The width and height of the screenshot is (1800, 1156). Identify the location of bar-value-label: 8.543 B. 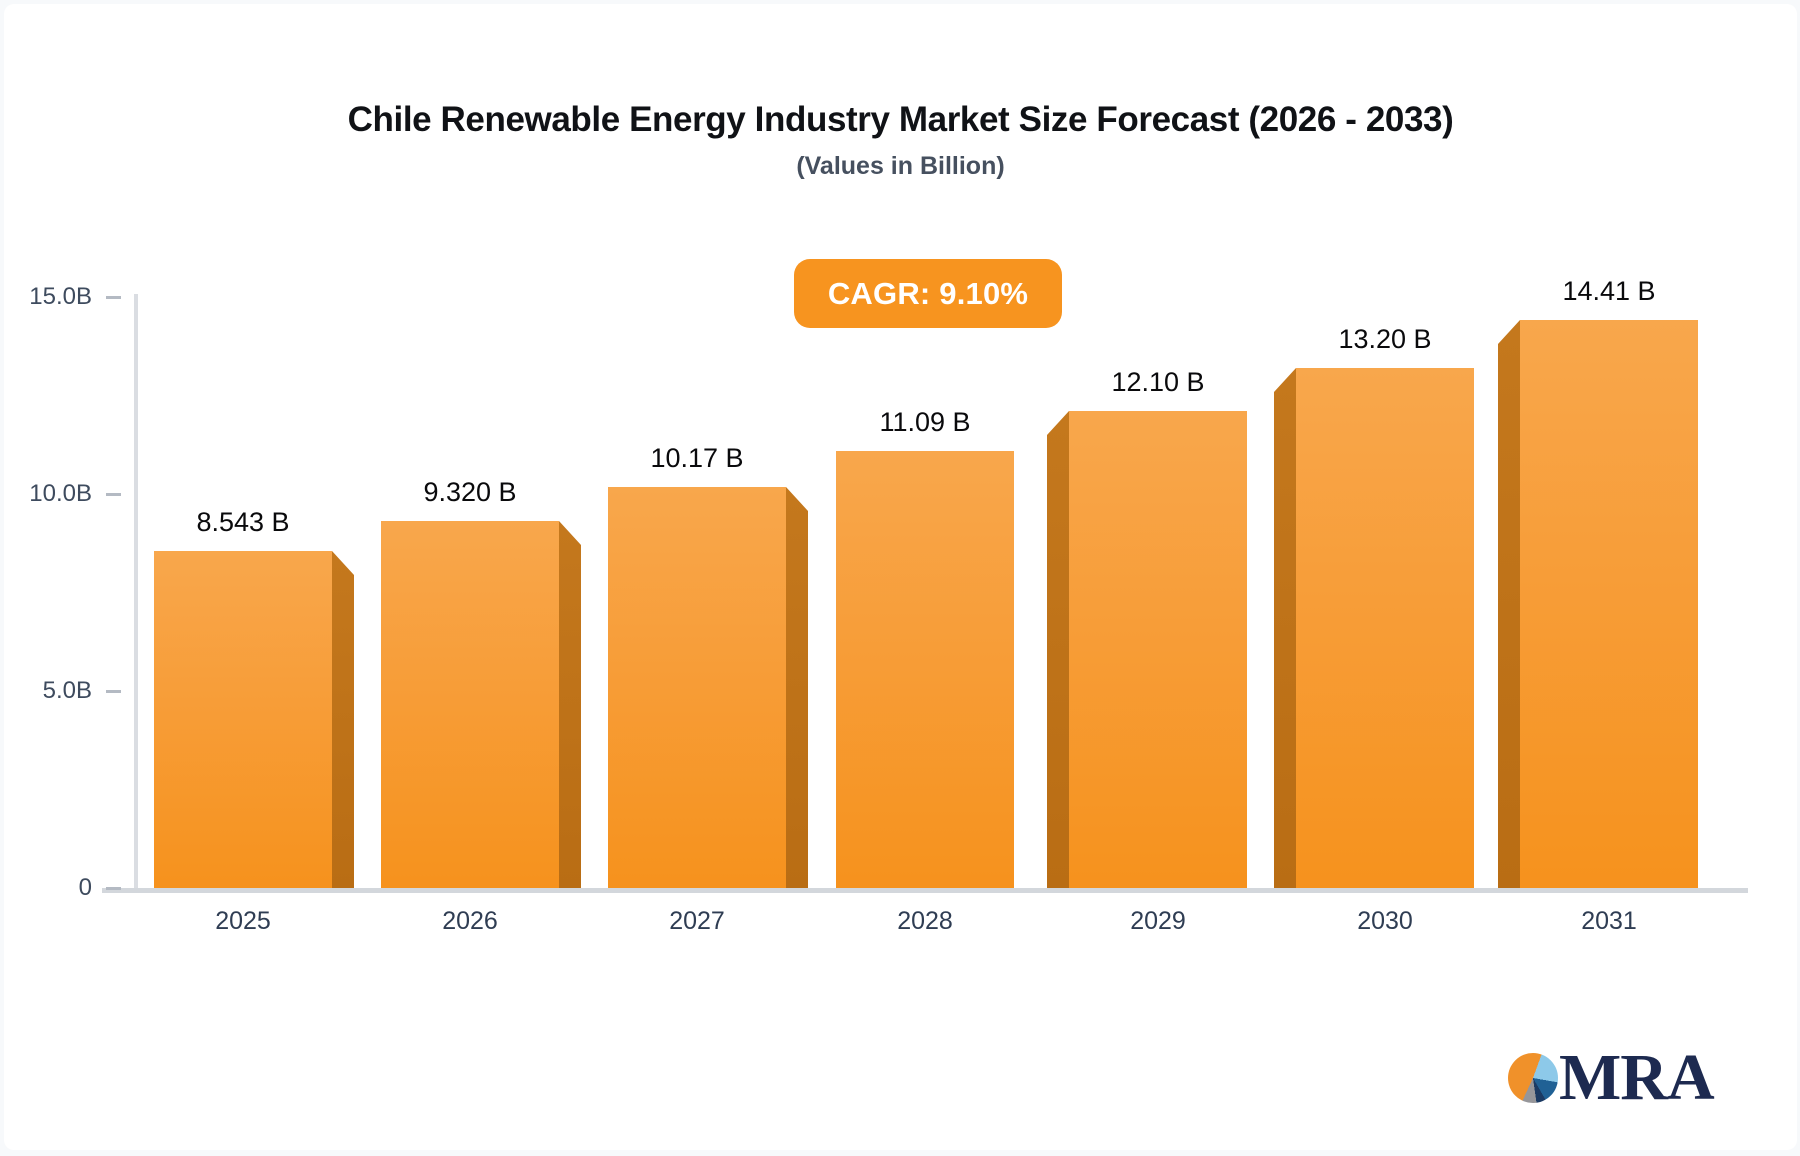
(243, 522).